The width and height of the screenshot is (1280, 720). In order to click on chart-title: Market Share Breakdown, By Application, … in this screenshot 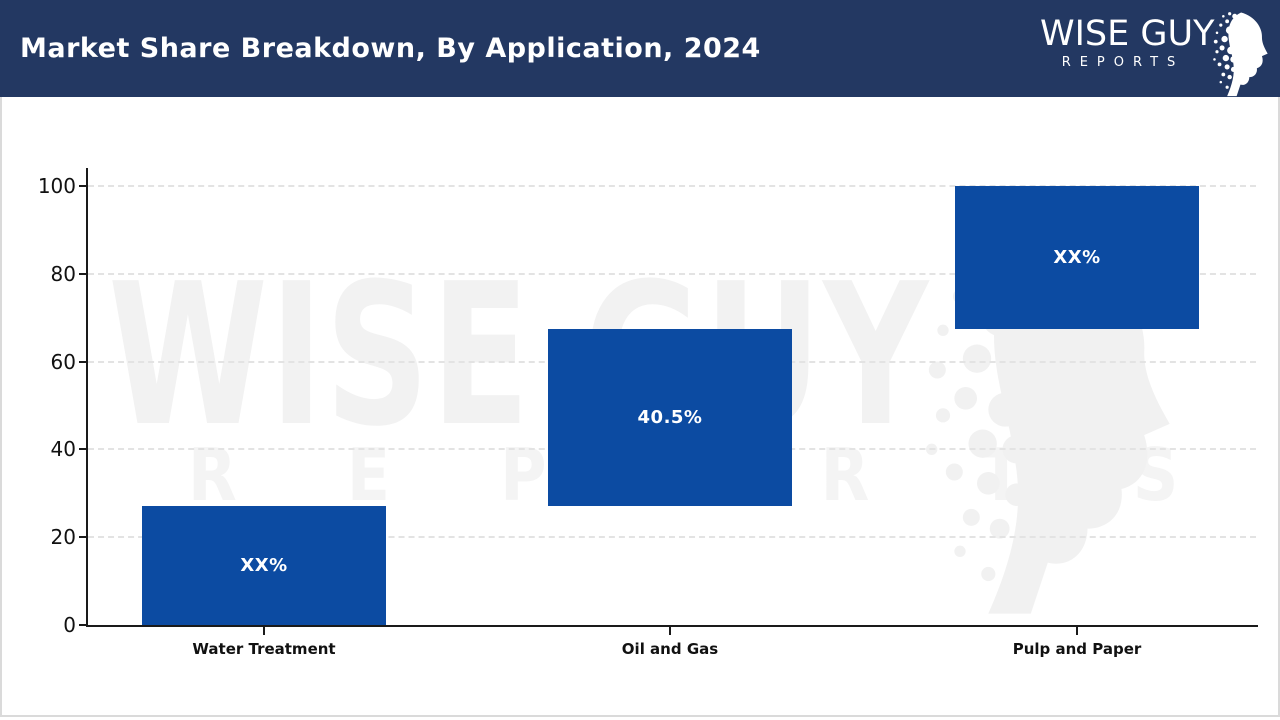, I will do `click(390, 48)`.